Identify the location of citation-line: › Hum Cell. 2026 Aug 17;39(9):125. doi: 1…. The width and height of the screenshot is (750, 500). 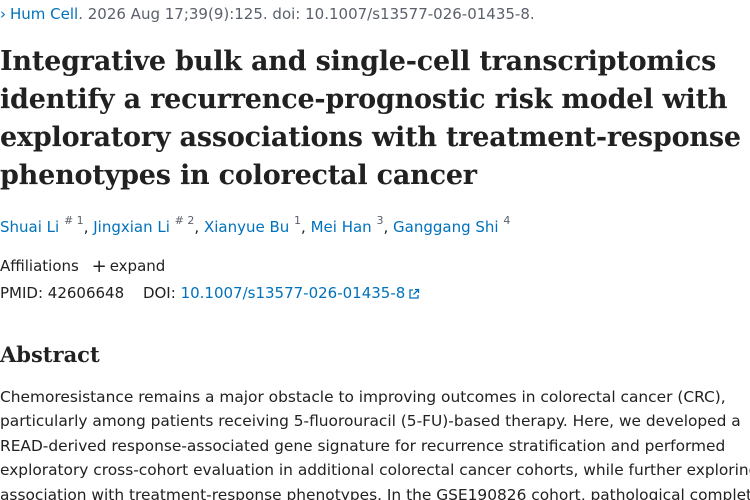
(267, 14).